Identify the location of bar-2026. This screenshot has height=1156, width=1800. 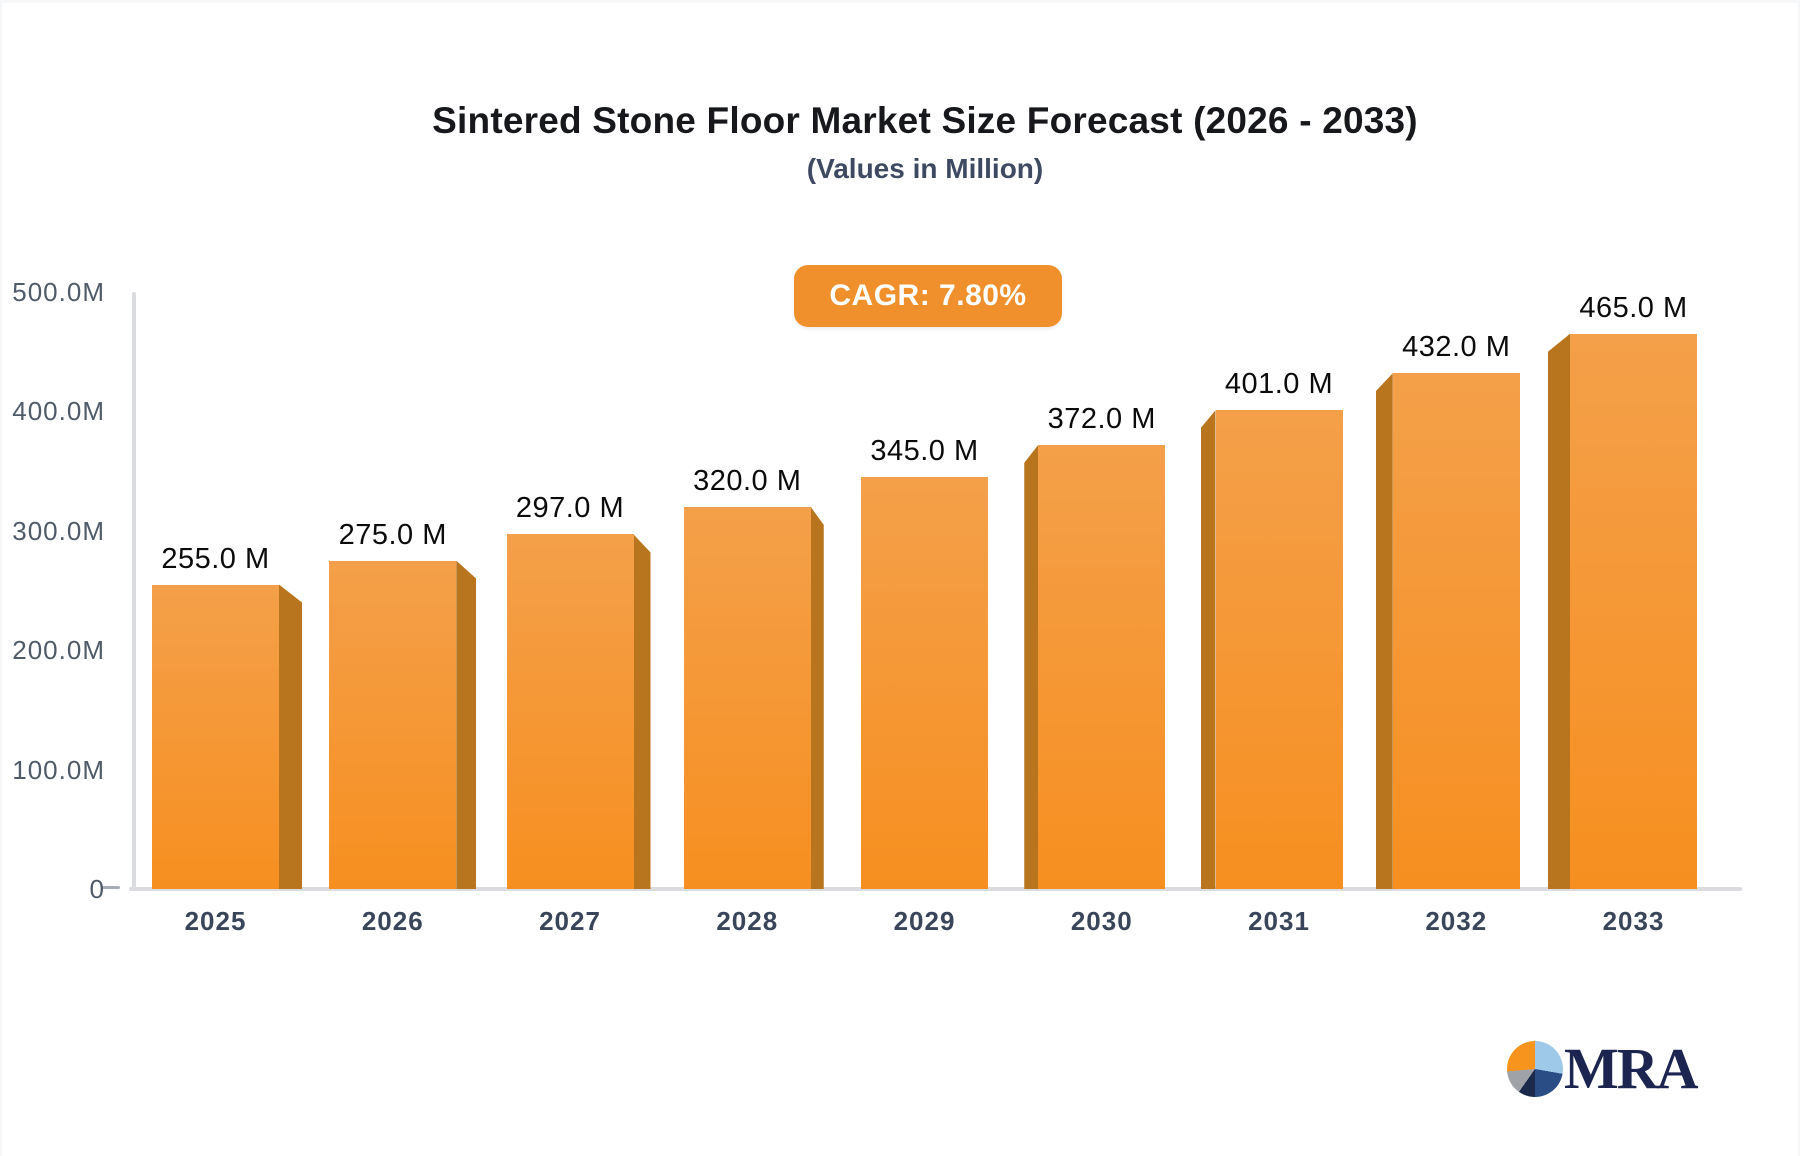
(393, 724).